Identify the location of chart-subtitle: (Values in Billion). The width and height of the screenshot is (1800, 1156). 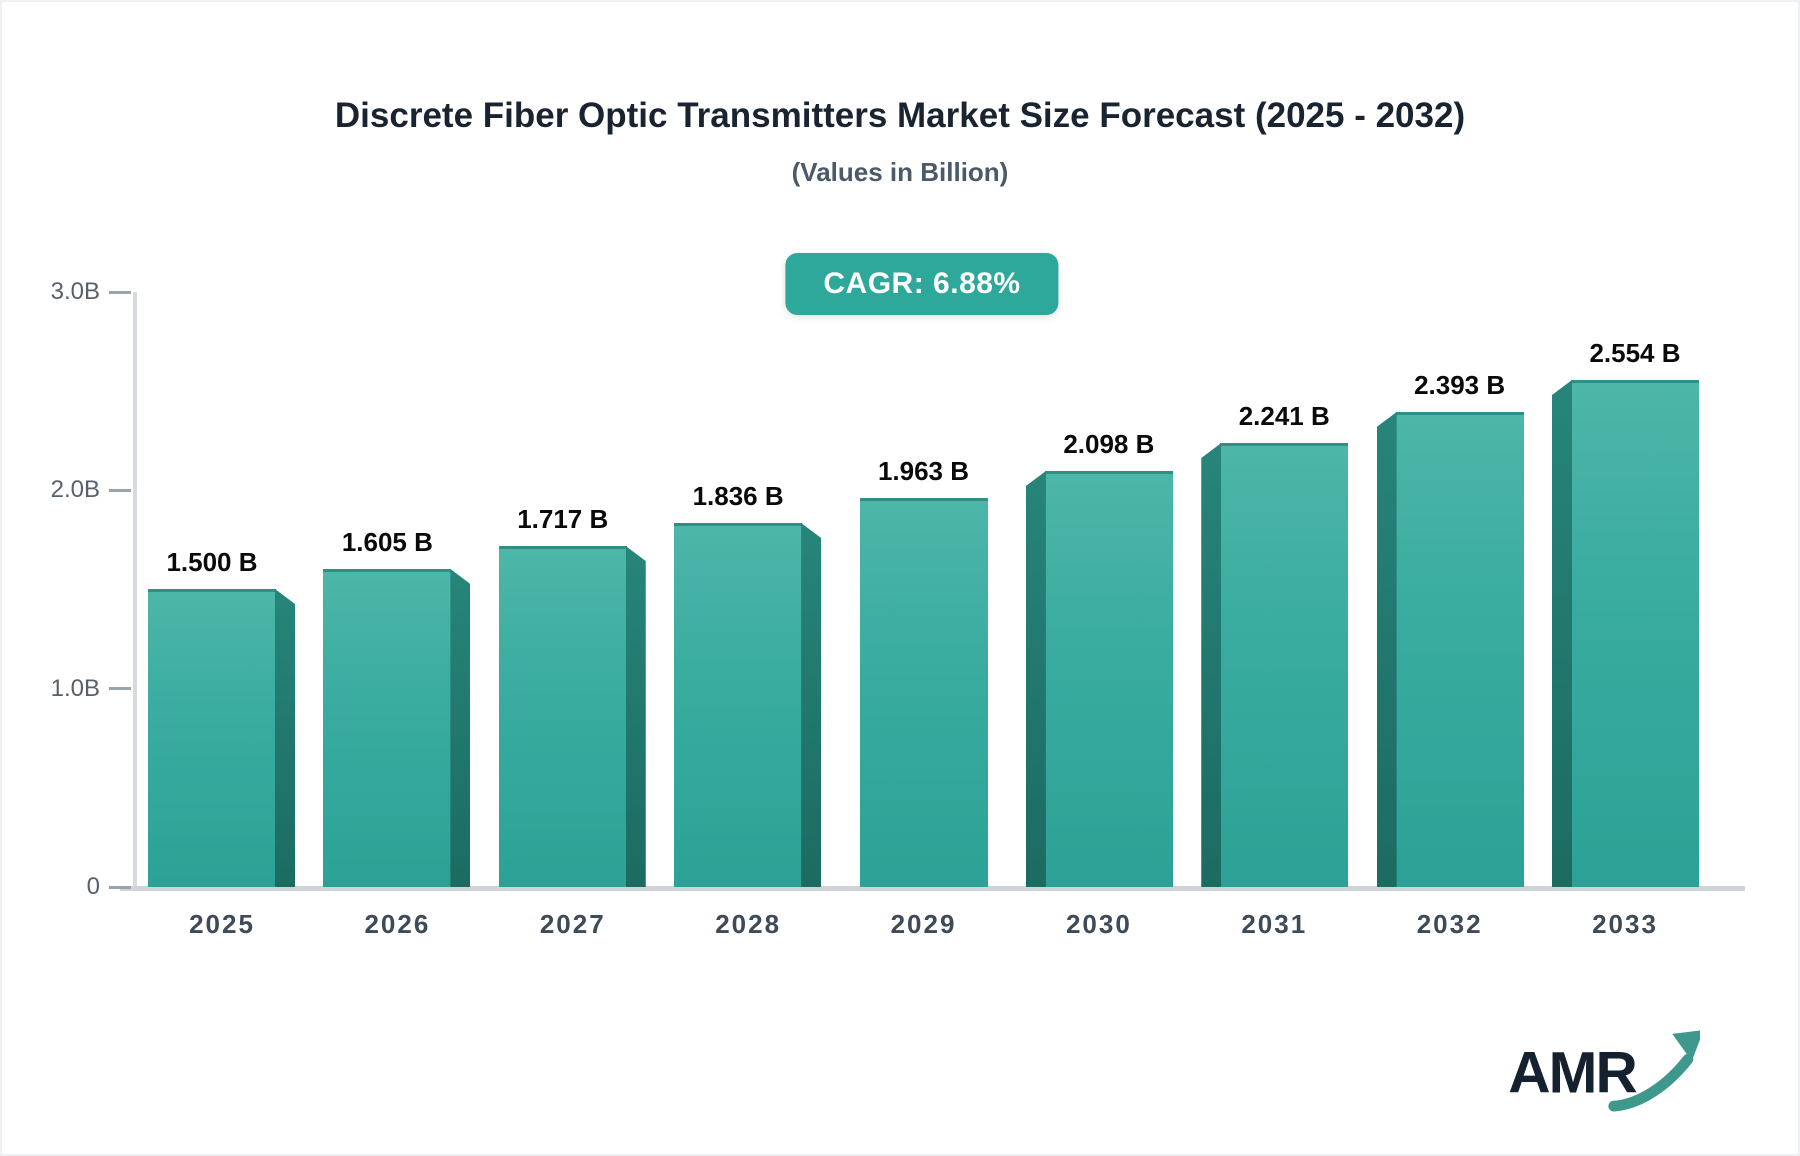
(900, 172).